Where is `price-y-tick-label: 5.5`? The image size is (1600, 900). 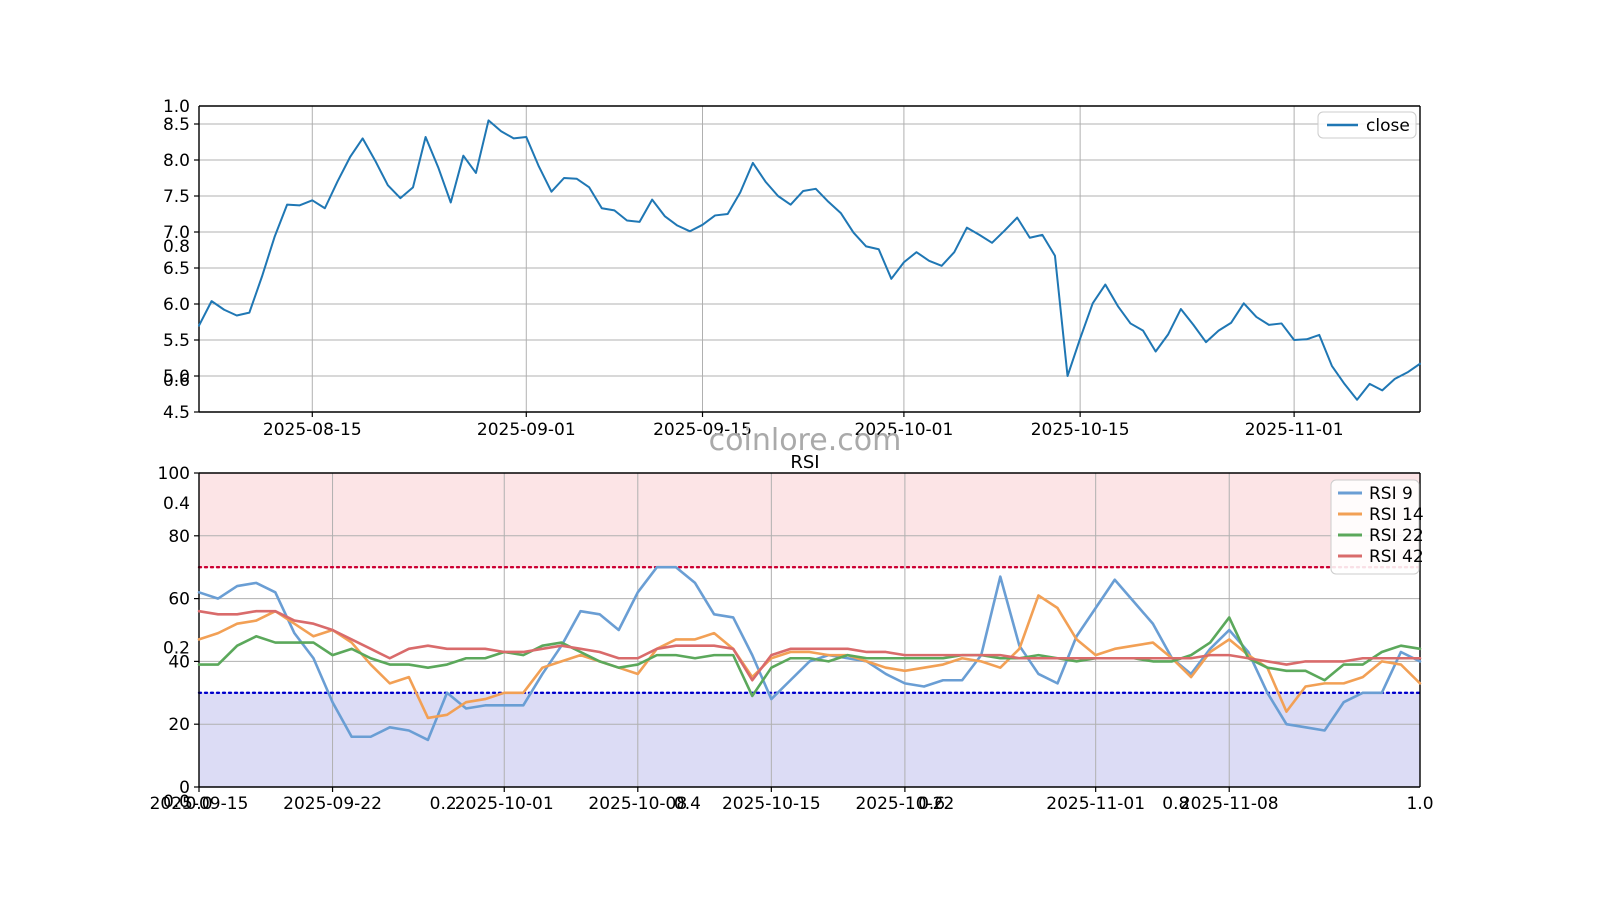 price-y-tick-label: 5.5 is located at coordinates (176, 341).